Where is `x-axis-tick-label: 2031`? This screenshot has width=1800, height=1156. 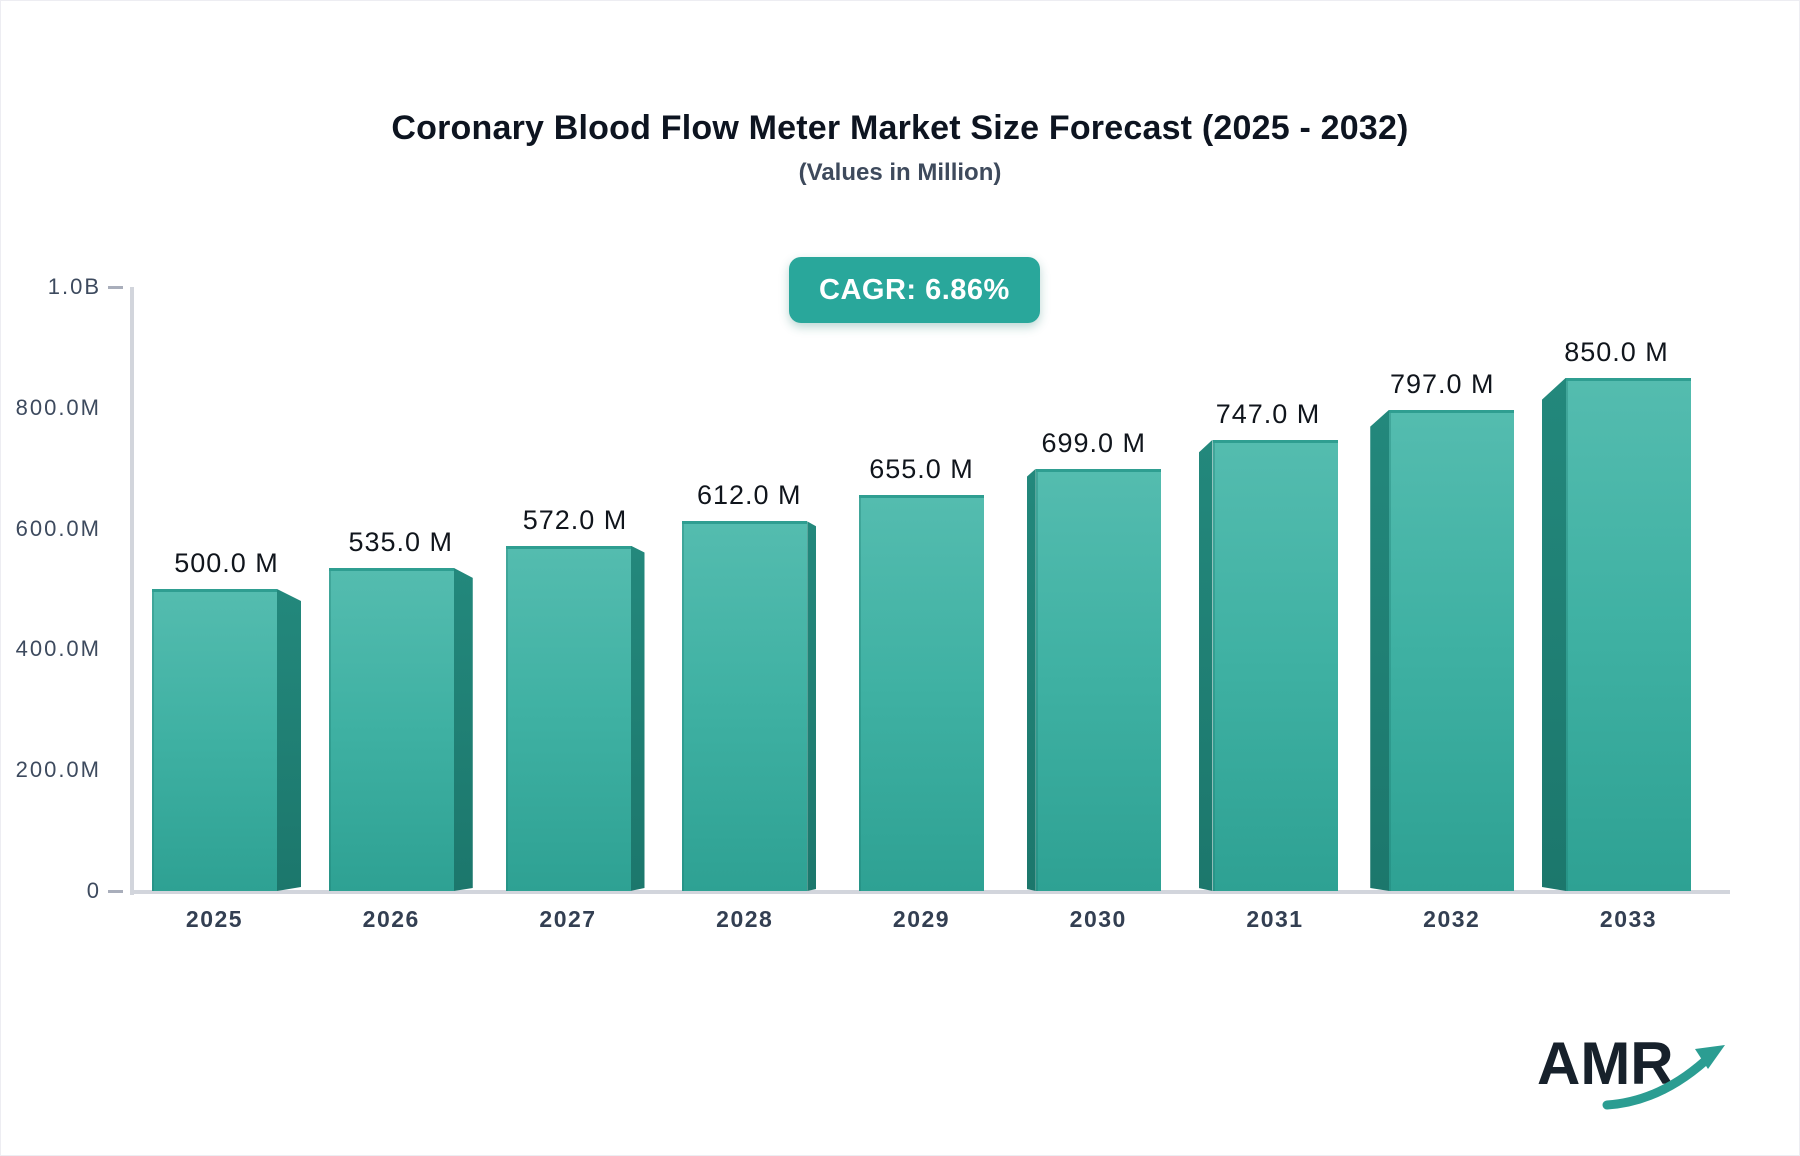 x-axis-tick-label: 2031 is located at coordinates (1275, 919).